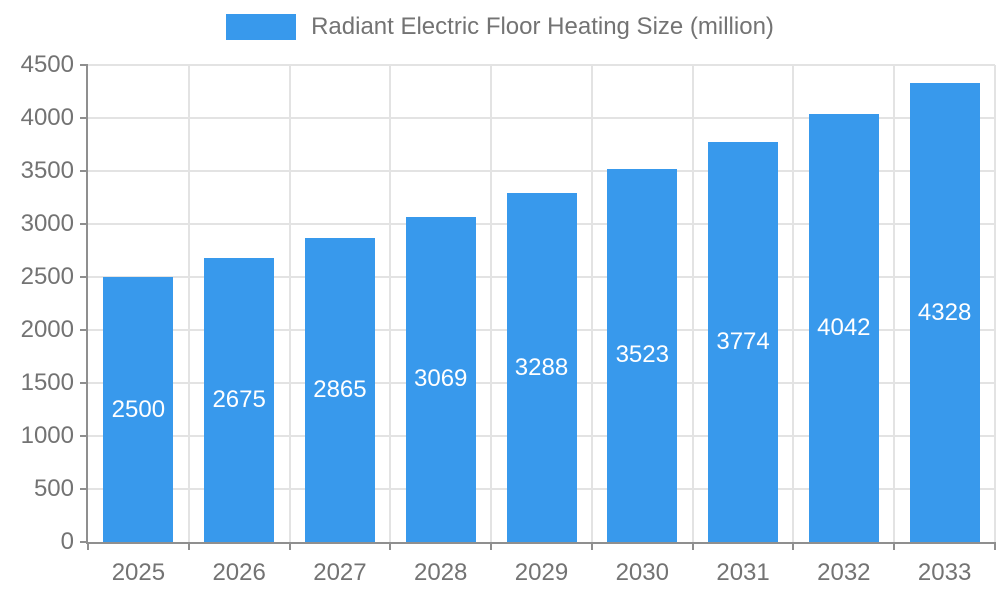 The width and height of the screenshot is (1000, 600). What do you see at coordinates (47, 117) in the screenshot?
I see `y-tick-label: 4000` at bounding box center [47, 117].